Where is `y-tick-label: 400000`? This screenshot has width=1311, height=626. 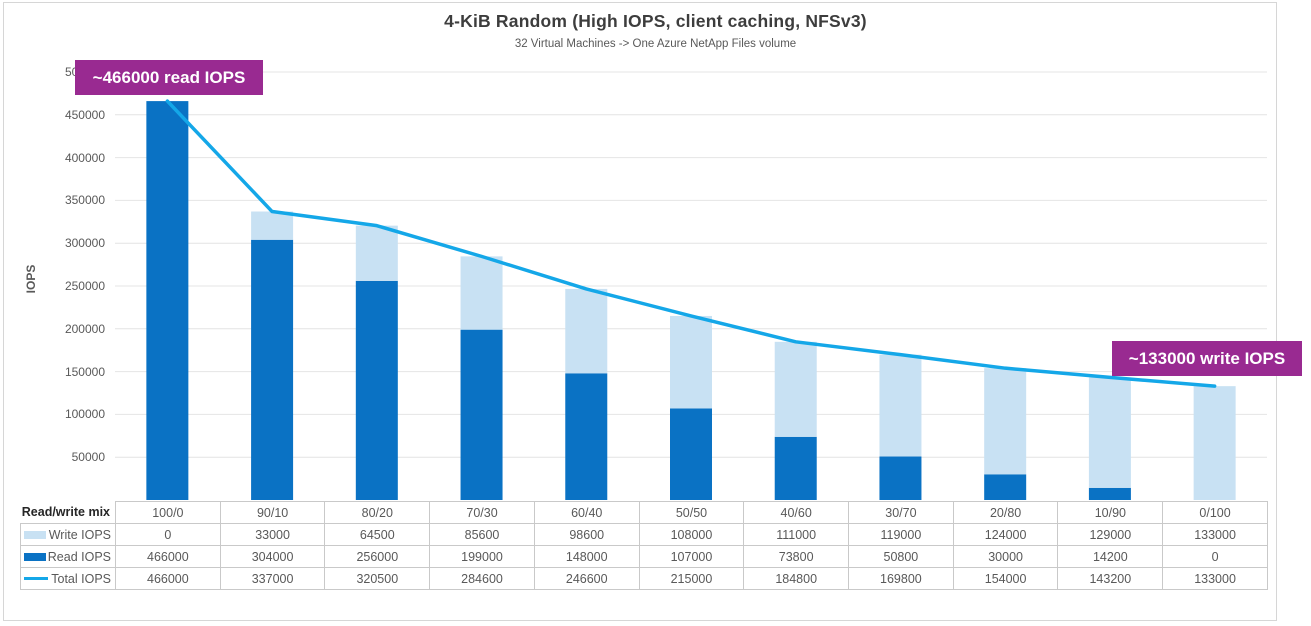
y-tick-label: 400000 is located at coordinates (84, 157).